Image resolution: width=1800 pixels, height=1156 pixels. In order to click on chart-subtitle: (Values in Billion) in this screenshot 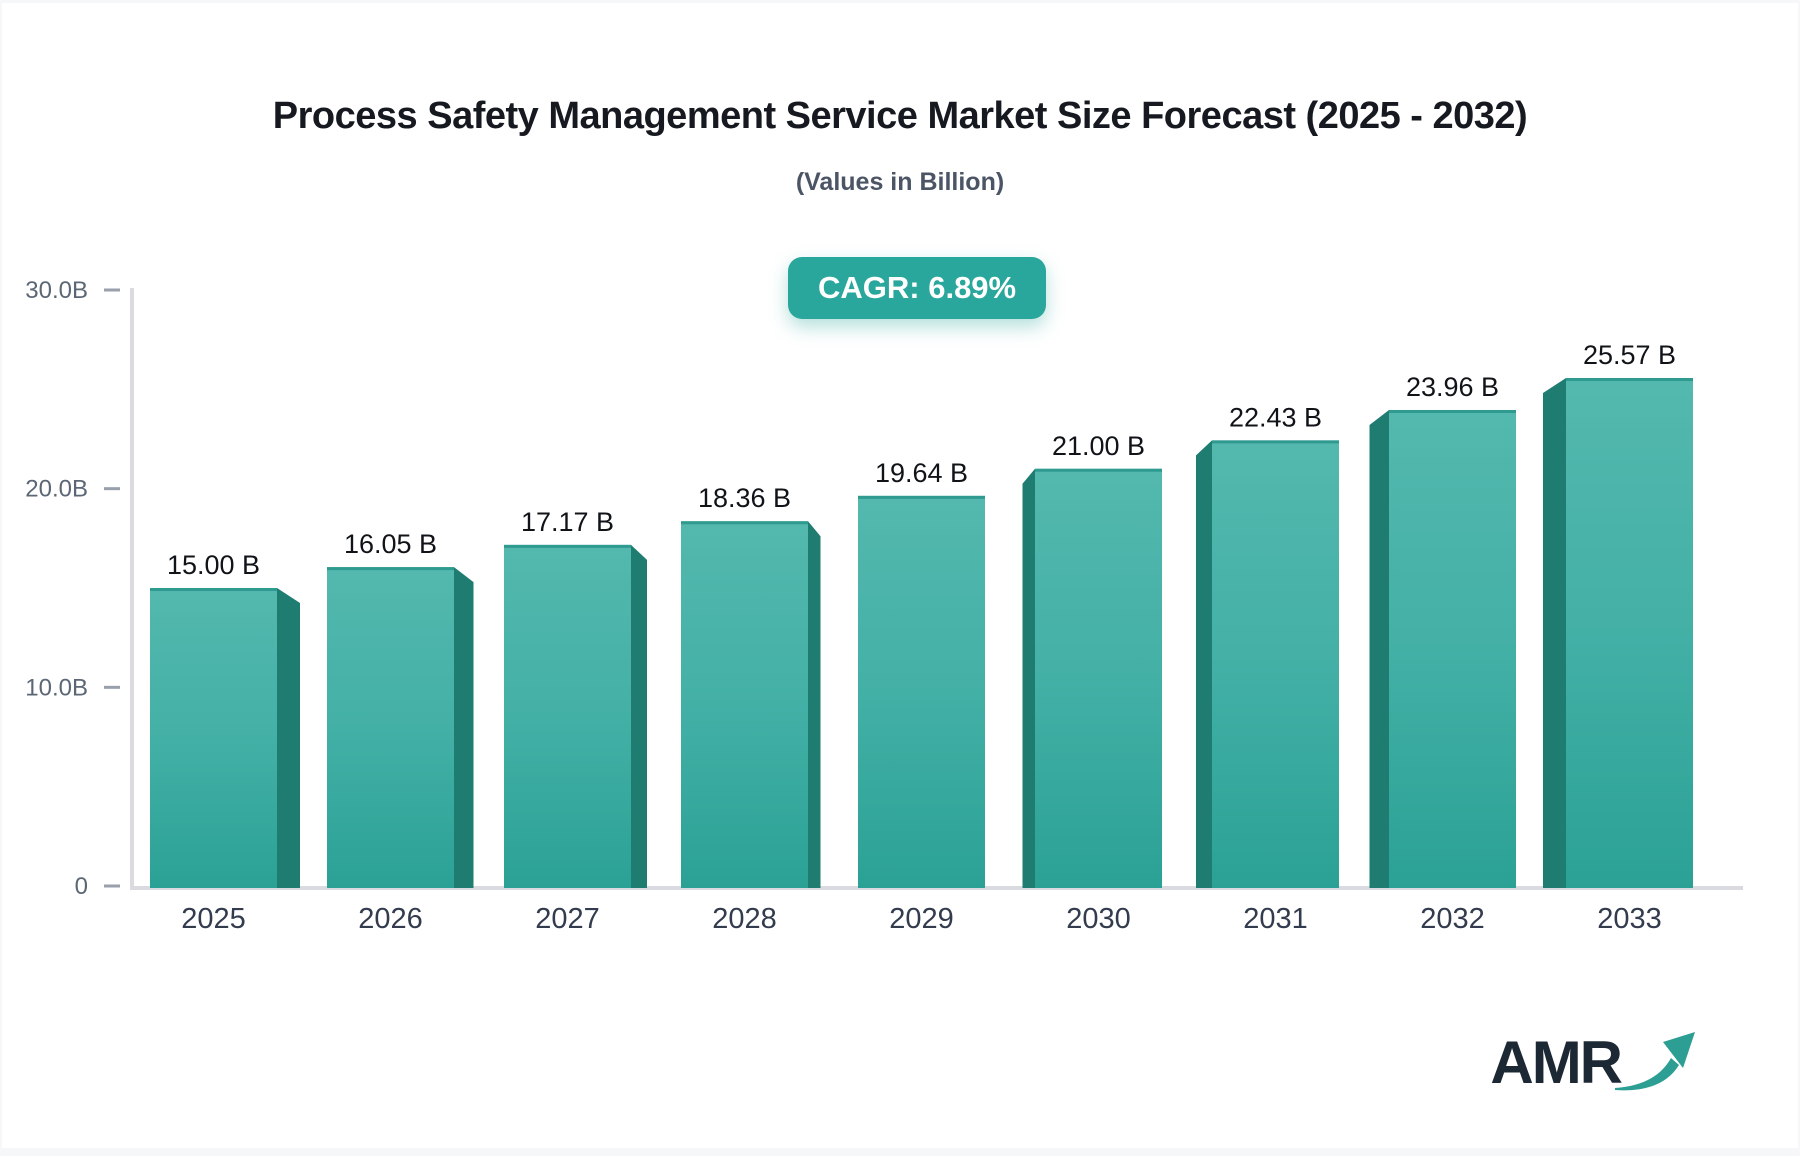, I will do `click(900, 182)`.